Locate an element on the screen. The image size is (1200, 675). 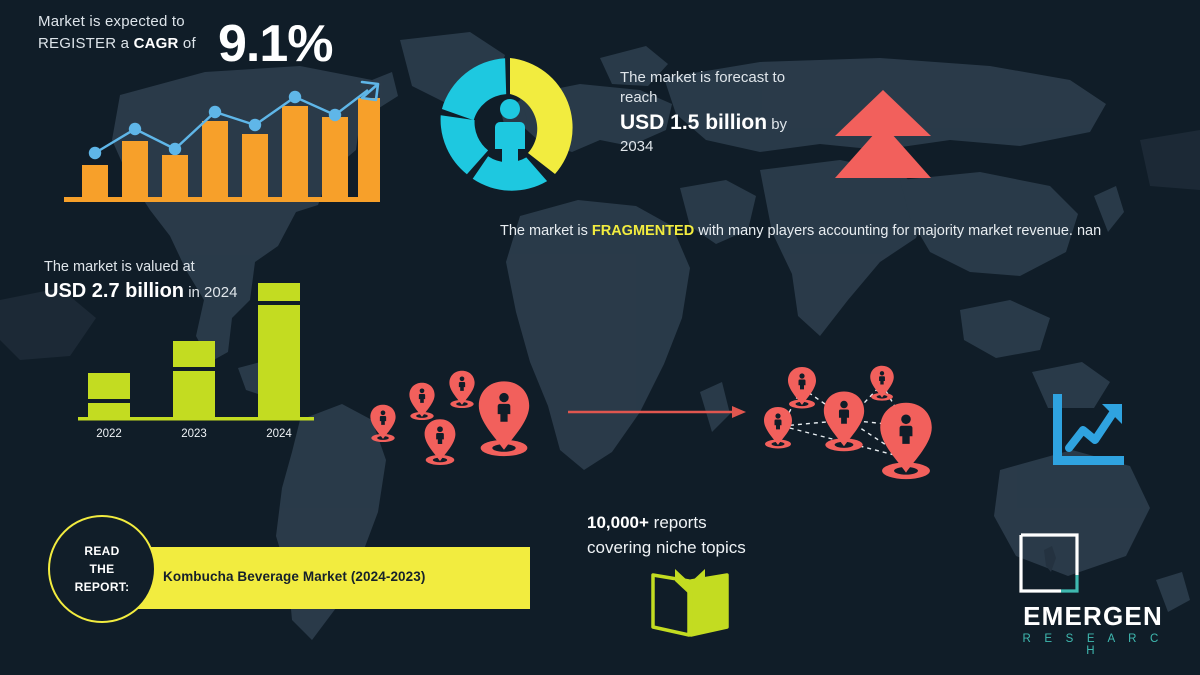
chart-trend-line is located at coordinates (231, 122).